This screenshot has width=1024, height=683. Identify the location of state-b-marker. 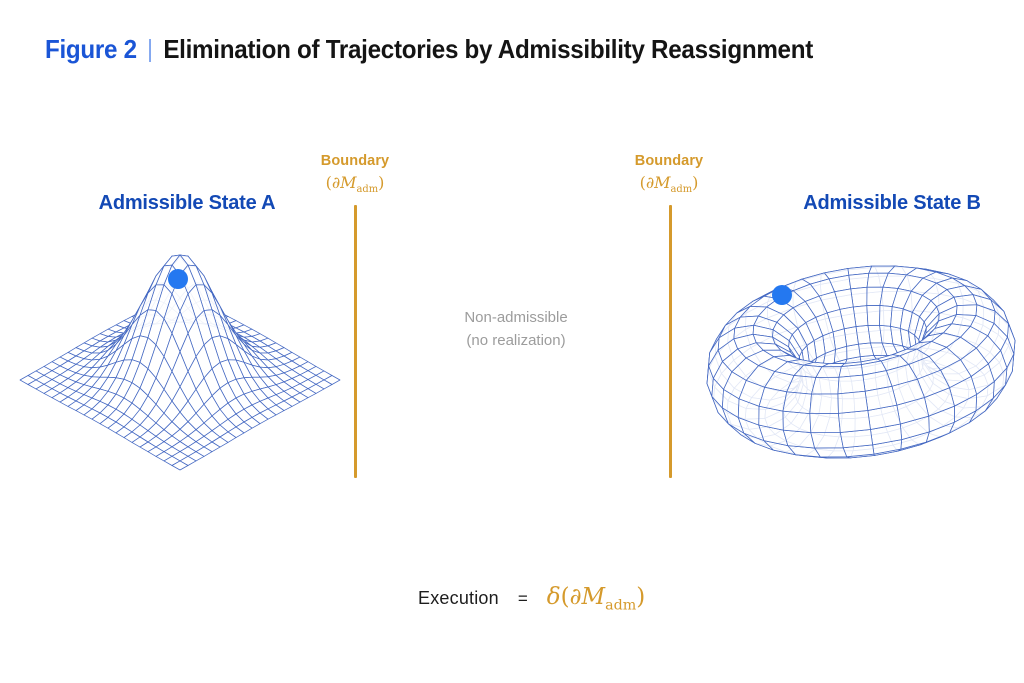
(782, 295).